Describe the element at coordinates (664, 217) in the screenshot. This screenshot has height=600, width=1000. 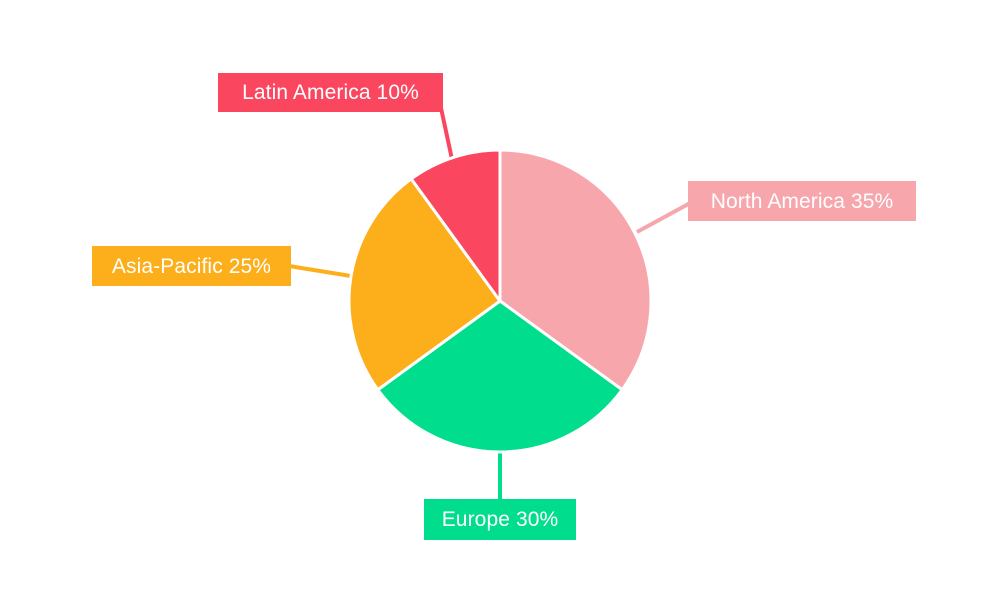
I see `leader-line-north-america` at that location.